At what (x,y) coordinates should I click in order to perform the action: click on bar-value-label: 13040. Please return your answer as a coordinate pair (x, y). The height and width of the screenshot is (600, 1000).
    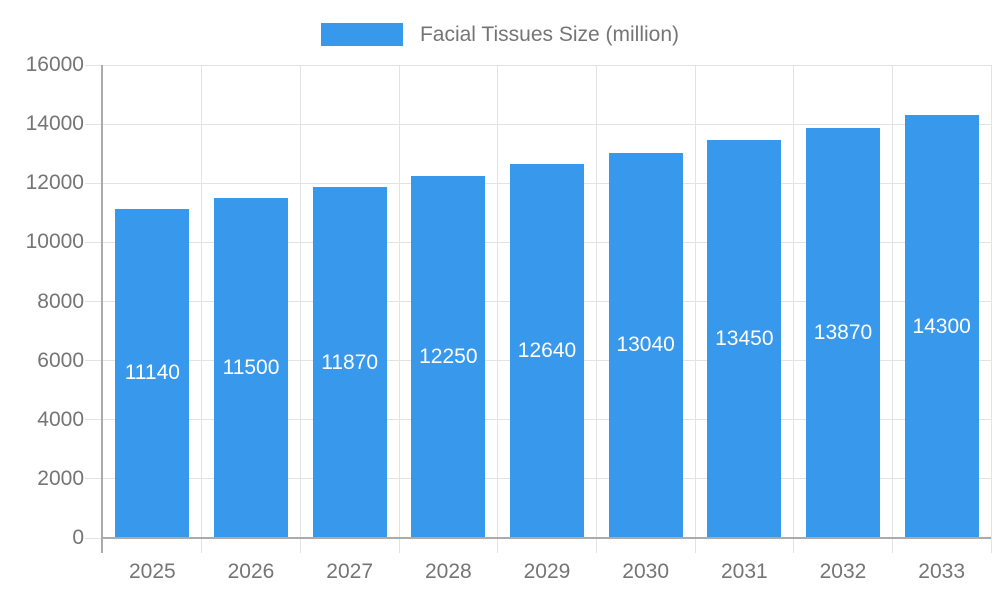
    Looking at the image, I should click on (645, 345).